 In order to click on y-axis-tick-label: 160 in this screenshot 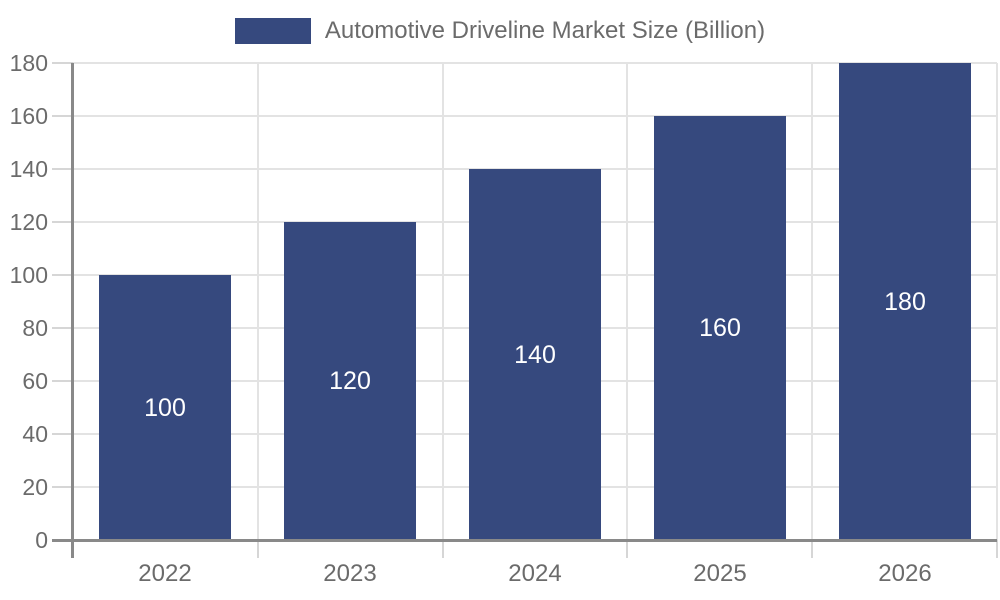, I will do `click(28, 116)`.